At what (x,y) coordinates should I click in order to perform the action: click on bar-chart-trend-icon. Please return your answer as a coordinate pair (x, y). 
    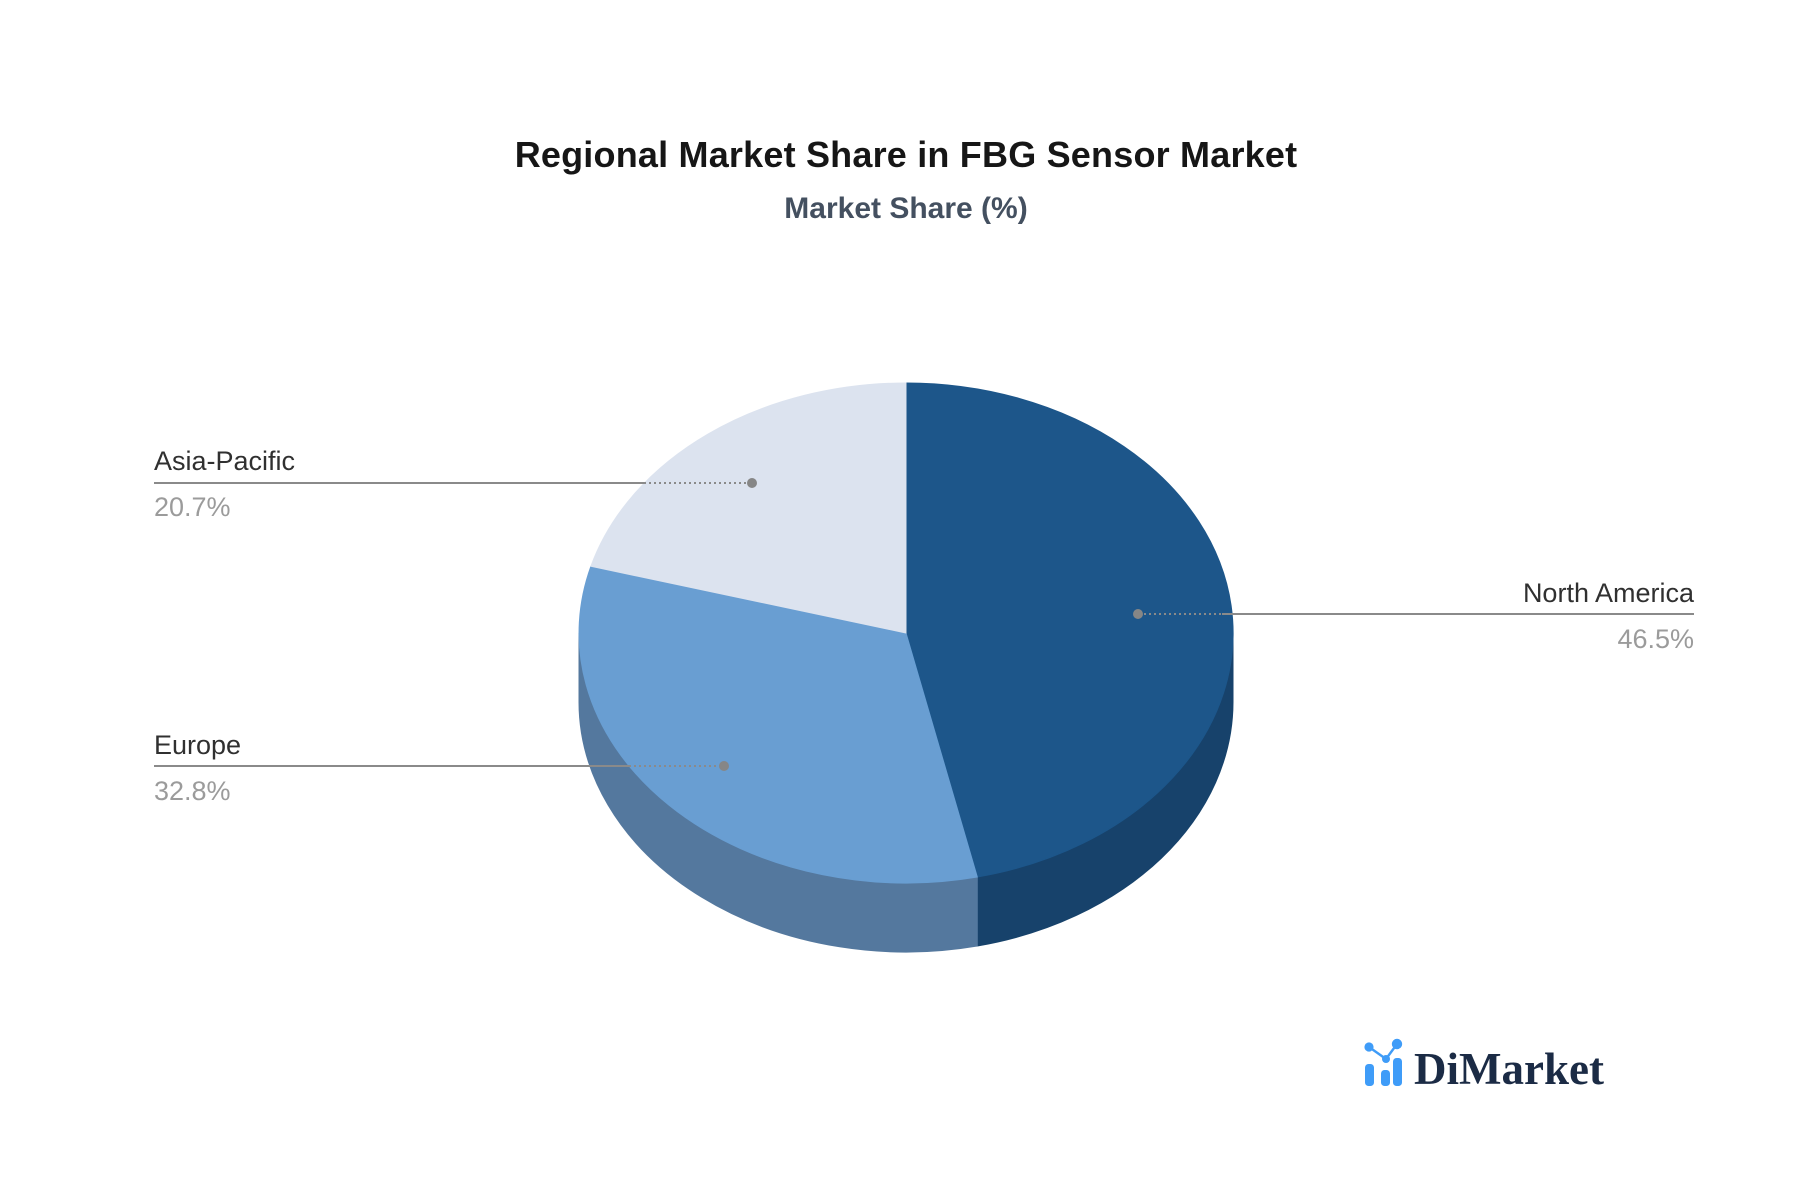
    Looking at the image, I should click on (1383, 1062).